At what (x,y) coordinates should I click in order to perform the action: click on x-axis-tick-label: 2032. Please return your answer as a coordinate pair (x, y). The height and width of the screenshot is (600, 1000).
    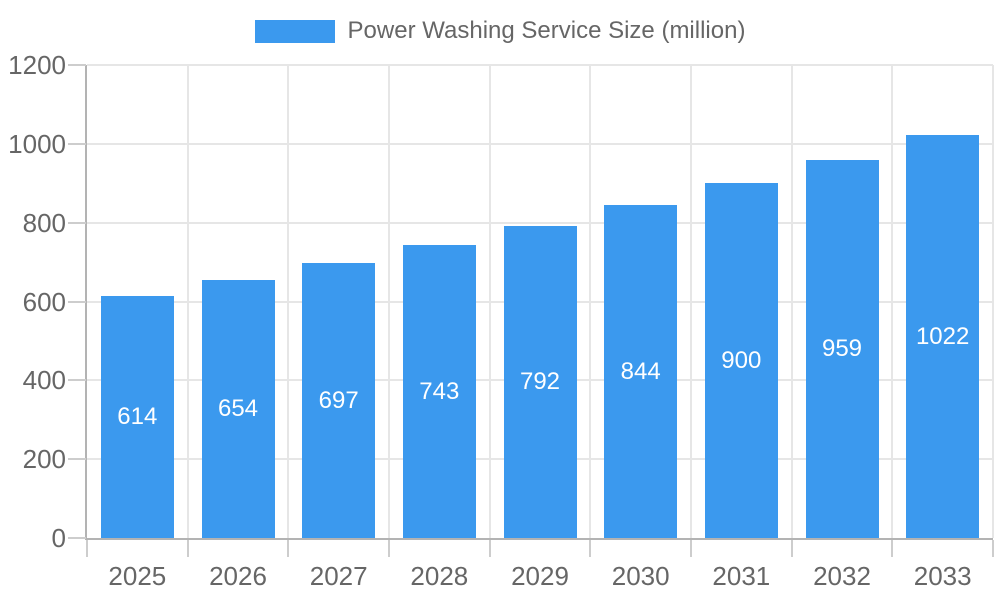
    Looking at the image, I should click on (842, 576).